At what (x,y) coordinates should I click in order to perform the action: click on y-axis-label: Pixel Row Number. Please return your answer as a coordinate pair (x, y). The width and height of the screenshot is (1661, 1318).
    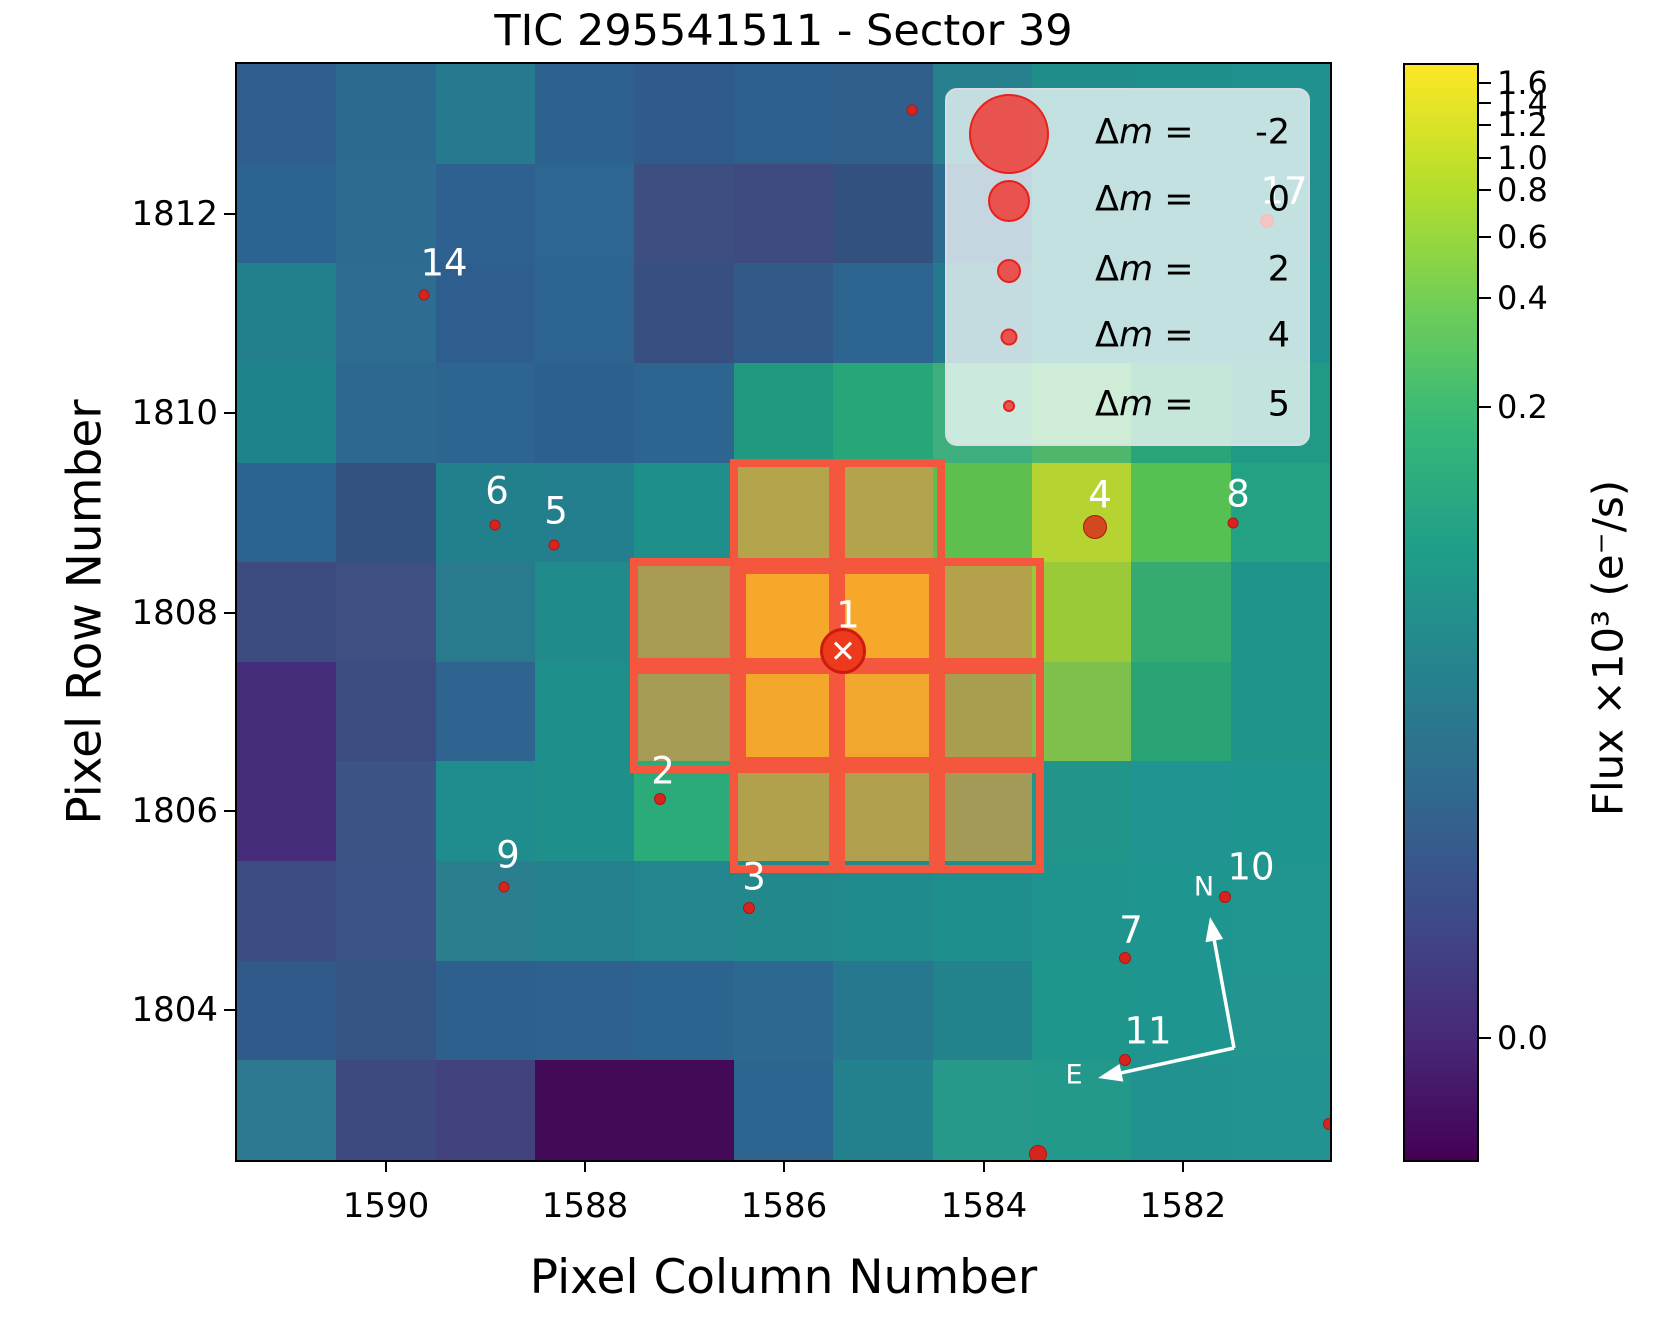
    Looking at the image, I should click on (85, 612).